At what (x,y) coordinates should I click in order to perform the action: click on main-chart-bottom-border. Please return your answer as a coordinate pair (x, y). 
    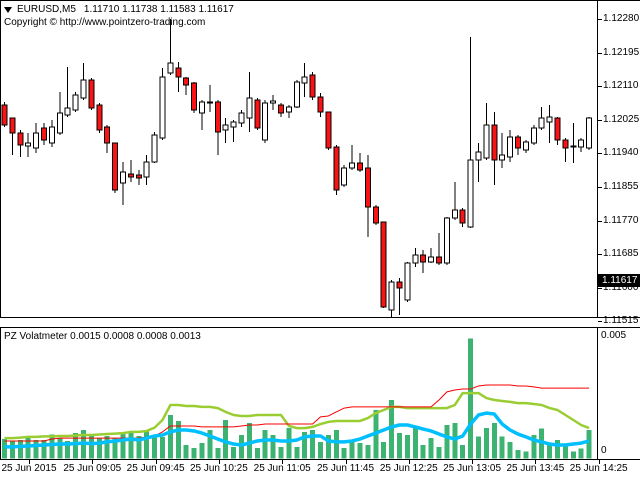
    Looking at the image, I should click on (320, 317).